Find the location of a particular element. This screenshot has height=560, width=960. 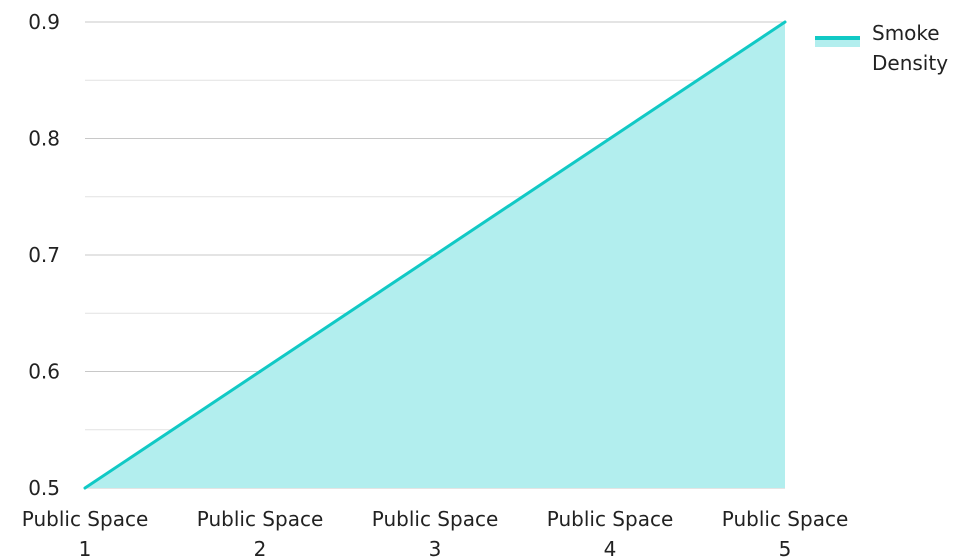

y-axis: 0.5 0.6 0.7 0.8 0.9 is located at coordinates (44, 255).